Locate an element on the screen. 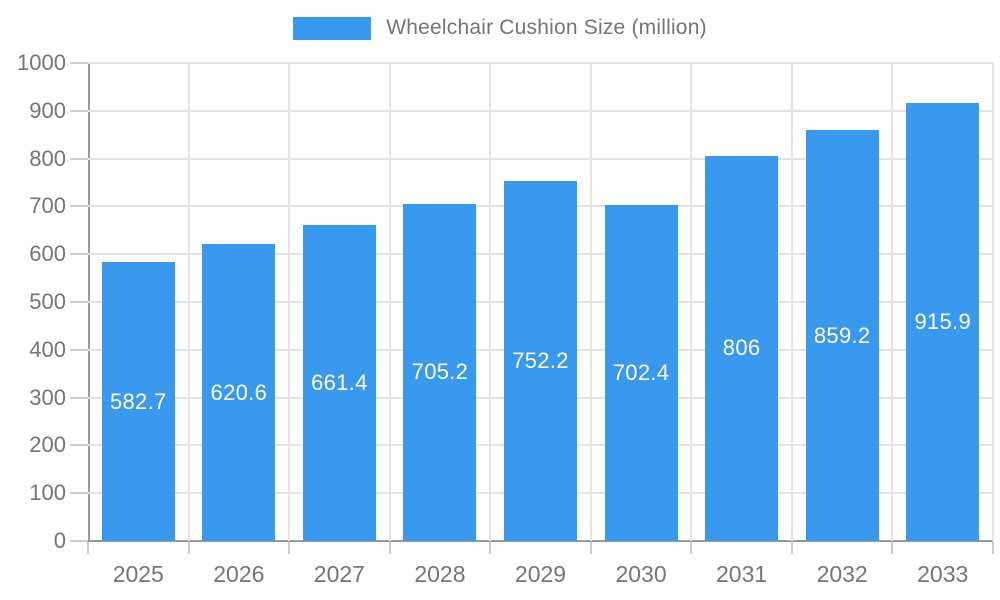 This screenshot has width=1000, height=600. bar-value-label: 702.4 is located at coordinates (641, 373).